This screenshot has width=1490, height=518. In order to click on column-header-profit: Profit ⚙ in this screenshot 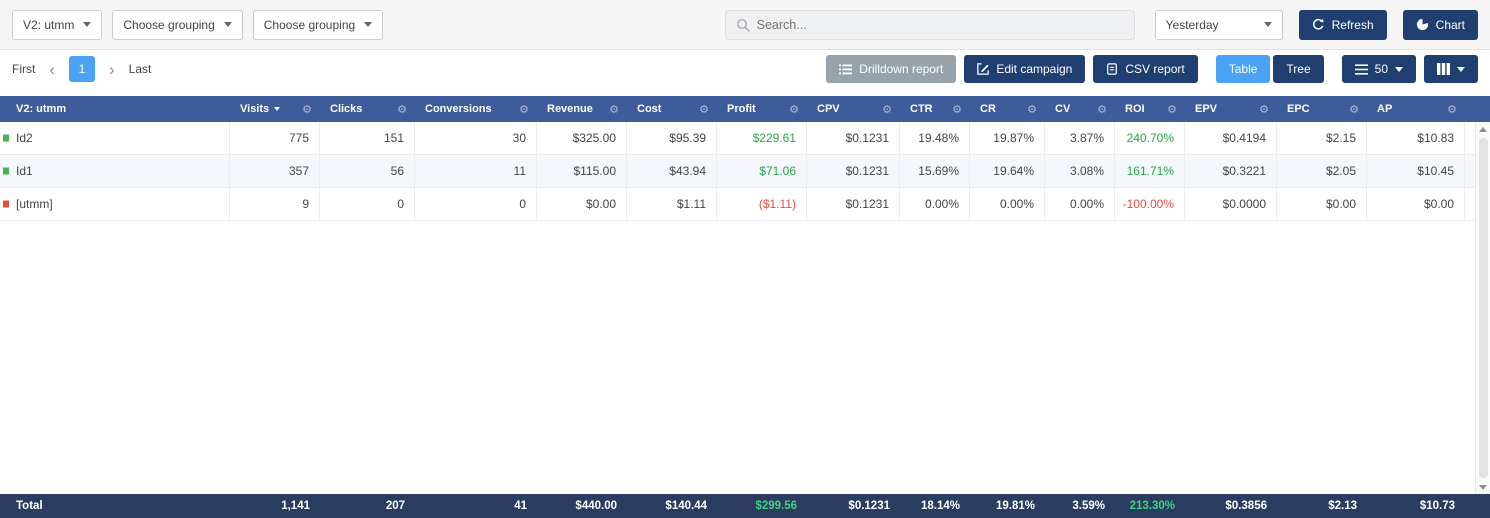, I will do `click(762, 109)`.